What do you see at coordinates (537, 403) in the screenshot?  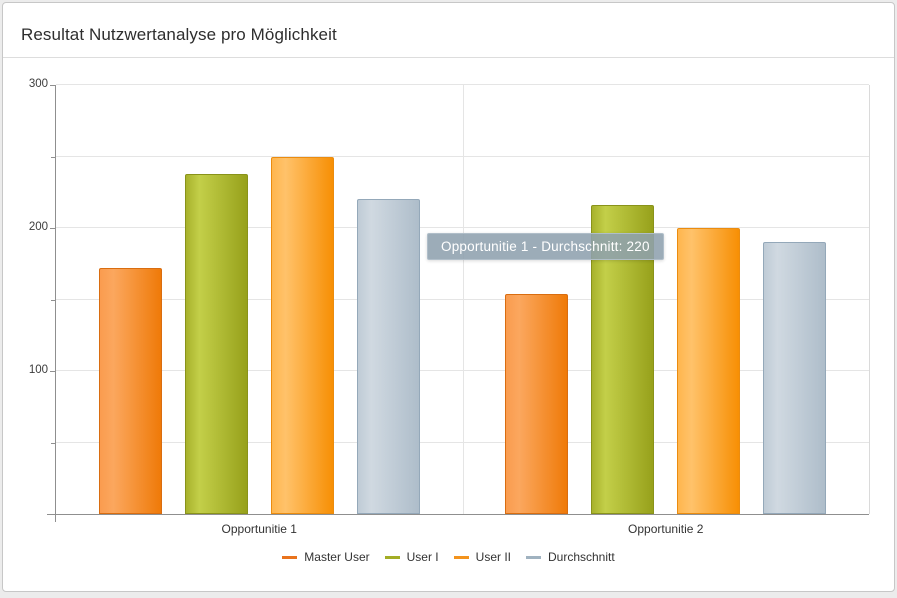 I see `bar-opportunitie-2-master-user` at bounding box center [537, 403].